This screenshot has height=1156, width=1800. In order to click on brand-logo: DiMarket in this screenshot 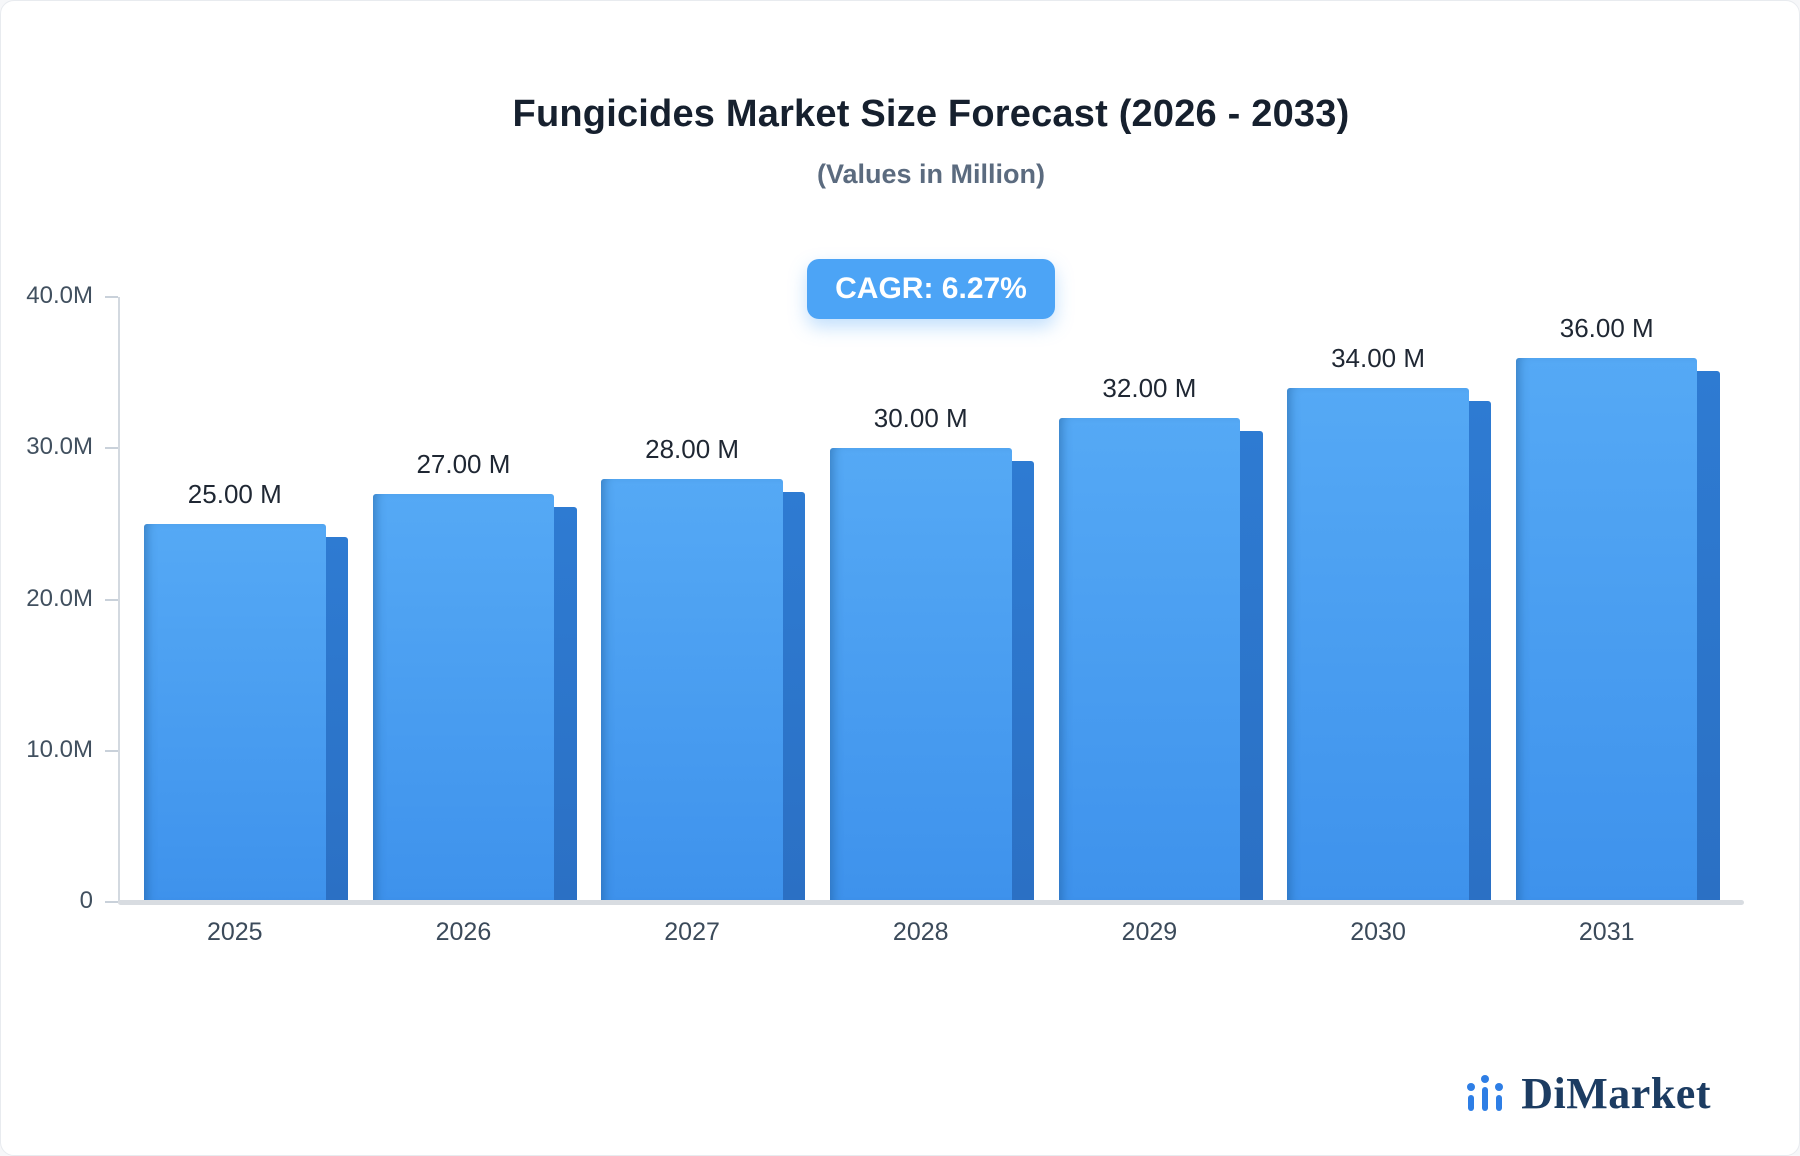, I will do `click(1586, 1093)`.